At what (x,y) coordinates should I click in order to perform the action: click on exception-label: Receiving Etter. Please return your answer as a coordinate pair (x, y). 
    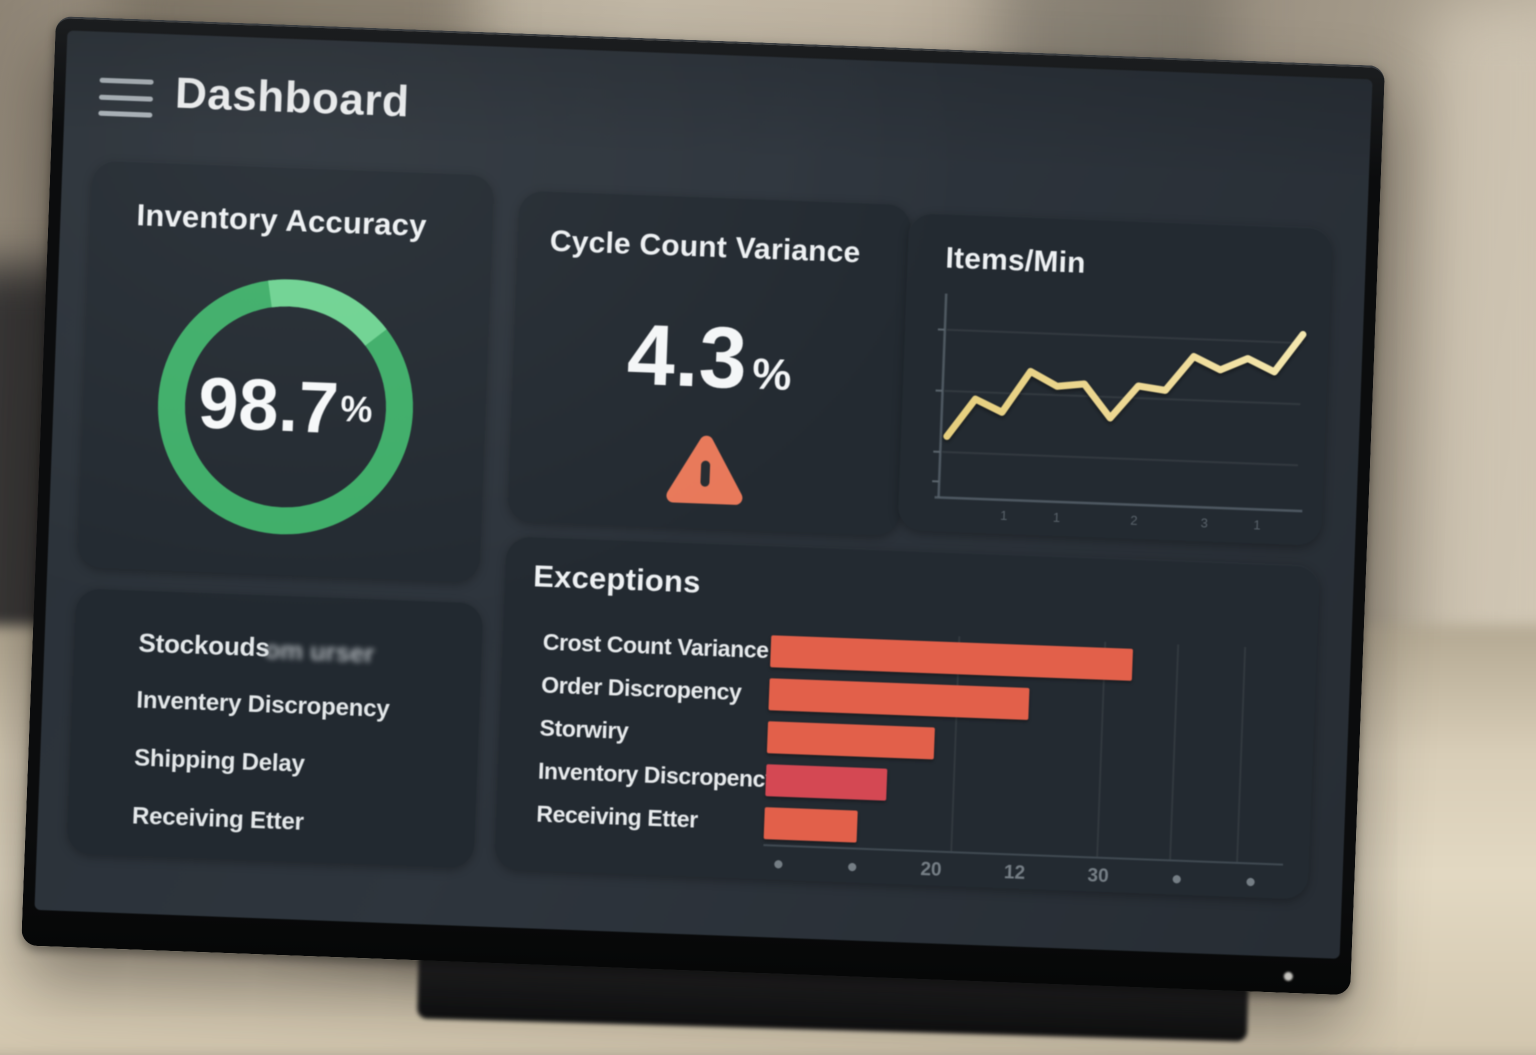
    Looking at the image, I should click on (650, 819).